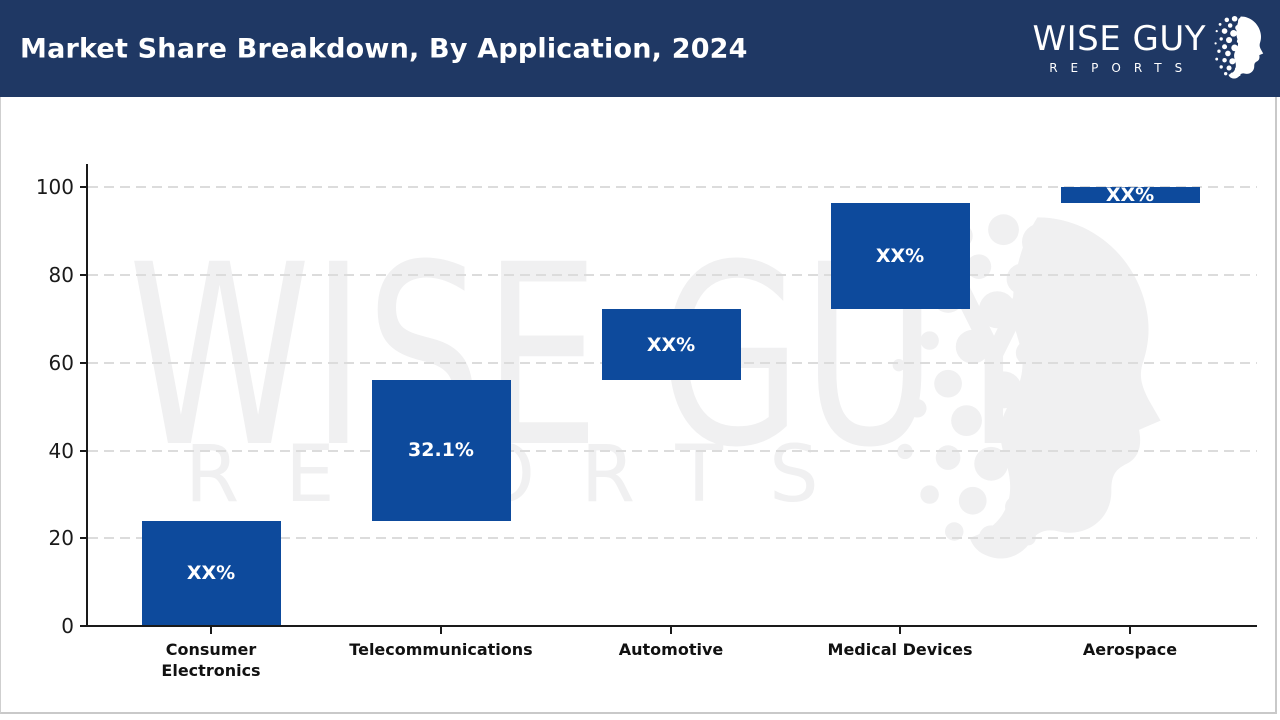 The image size is (1280, 720). What do you see at coordinates (671, 626) in the screenshot?
I see `x-axis-line` at bounding box center [671, 626].